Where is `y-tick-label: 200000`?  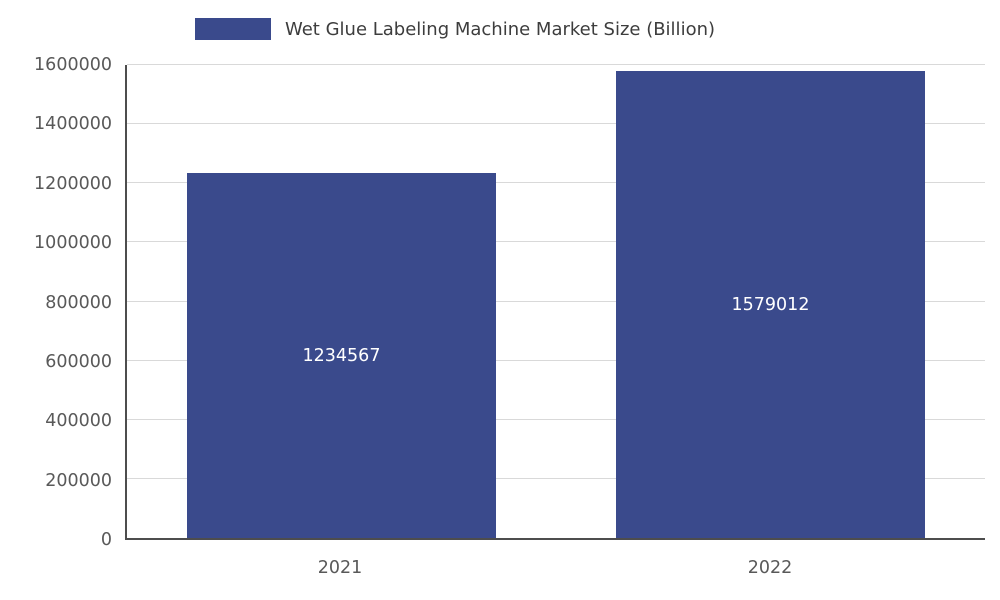 y-tick-label: 200000 is located at coordinates (78, 480).